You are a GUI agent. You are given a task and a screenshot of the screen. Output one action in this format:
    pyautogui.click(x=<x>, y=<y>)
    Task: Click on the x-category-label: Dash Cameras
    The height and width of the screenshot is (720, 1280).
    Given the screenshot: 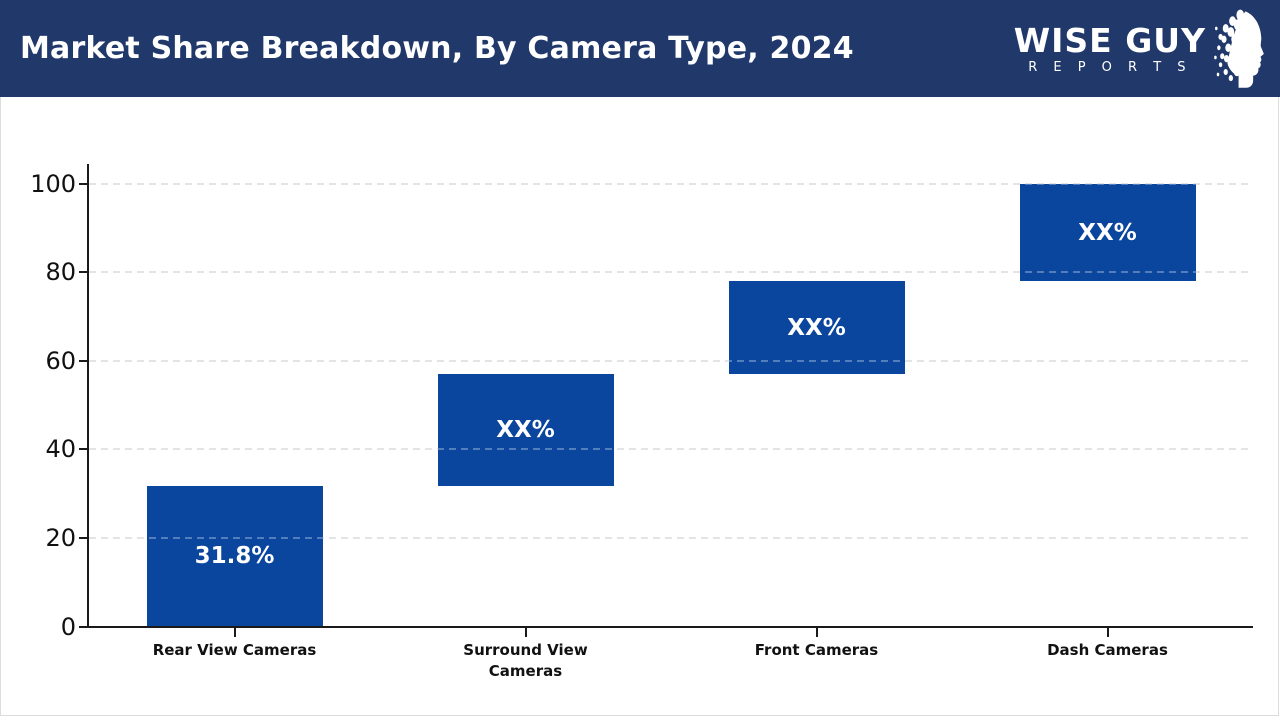 What is the action you would take?
    pyautogui.click(x=1107, y=650)
    